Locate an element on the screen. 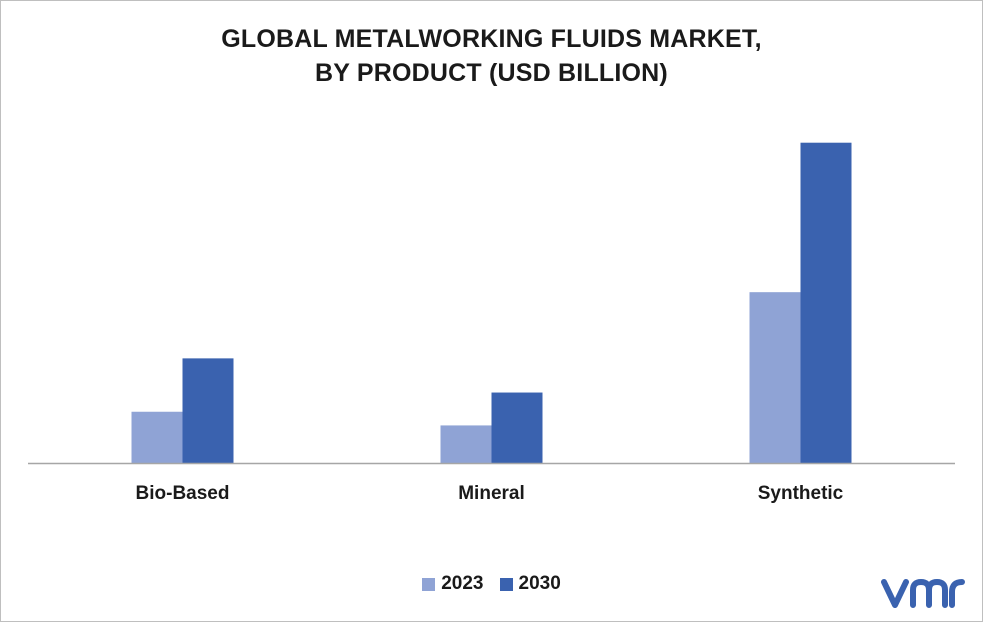 The height and width of the screenshot is (622, 983). legend-swatch-2023 is located at coordinates (429, 584).